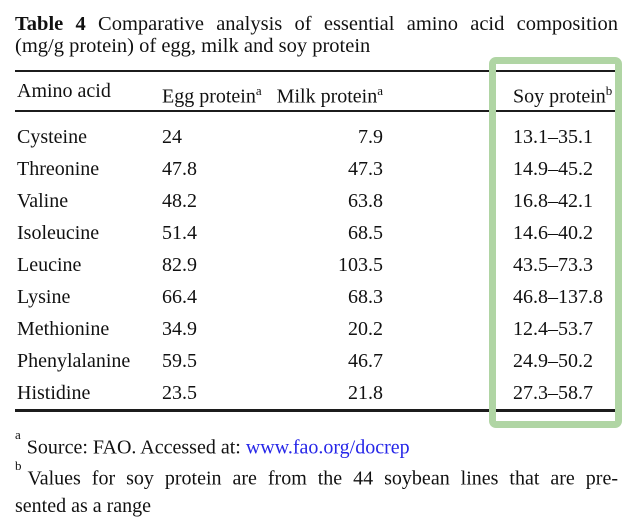  Describe the element at coordinates (327, 447) in the screenshot. I see `fao-link: www.fao.org/docrep` at that location.